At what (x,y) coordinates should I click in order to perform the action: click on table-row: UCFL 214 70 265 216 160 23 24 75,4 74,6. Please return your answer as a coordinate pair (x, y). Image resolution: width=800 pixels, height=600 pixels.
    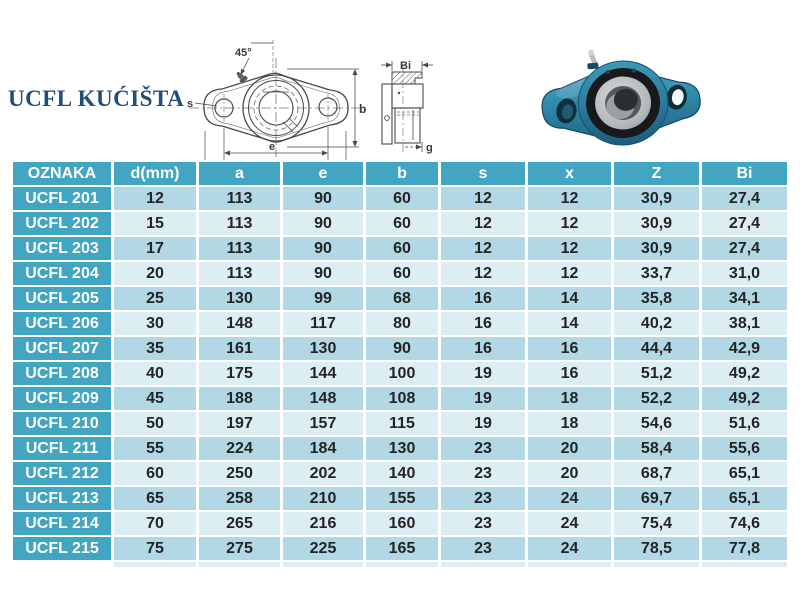
    Looking at the image, I should click on (400, 523).